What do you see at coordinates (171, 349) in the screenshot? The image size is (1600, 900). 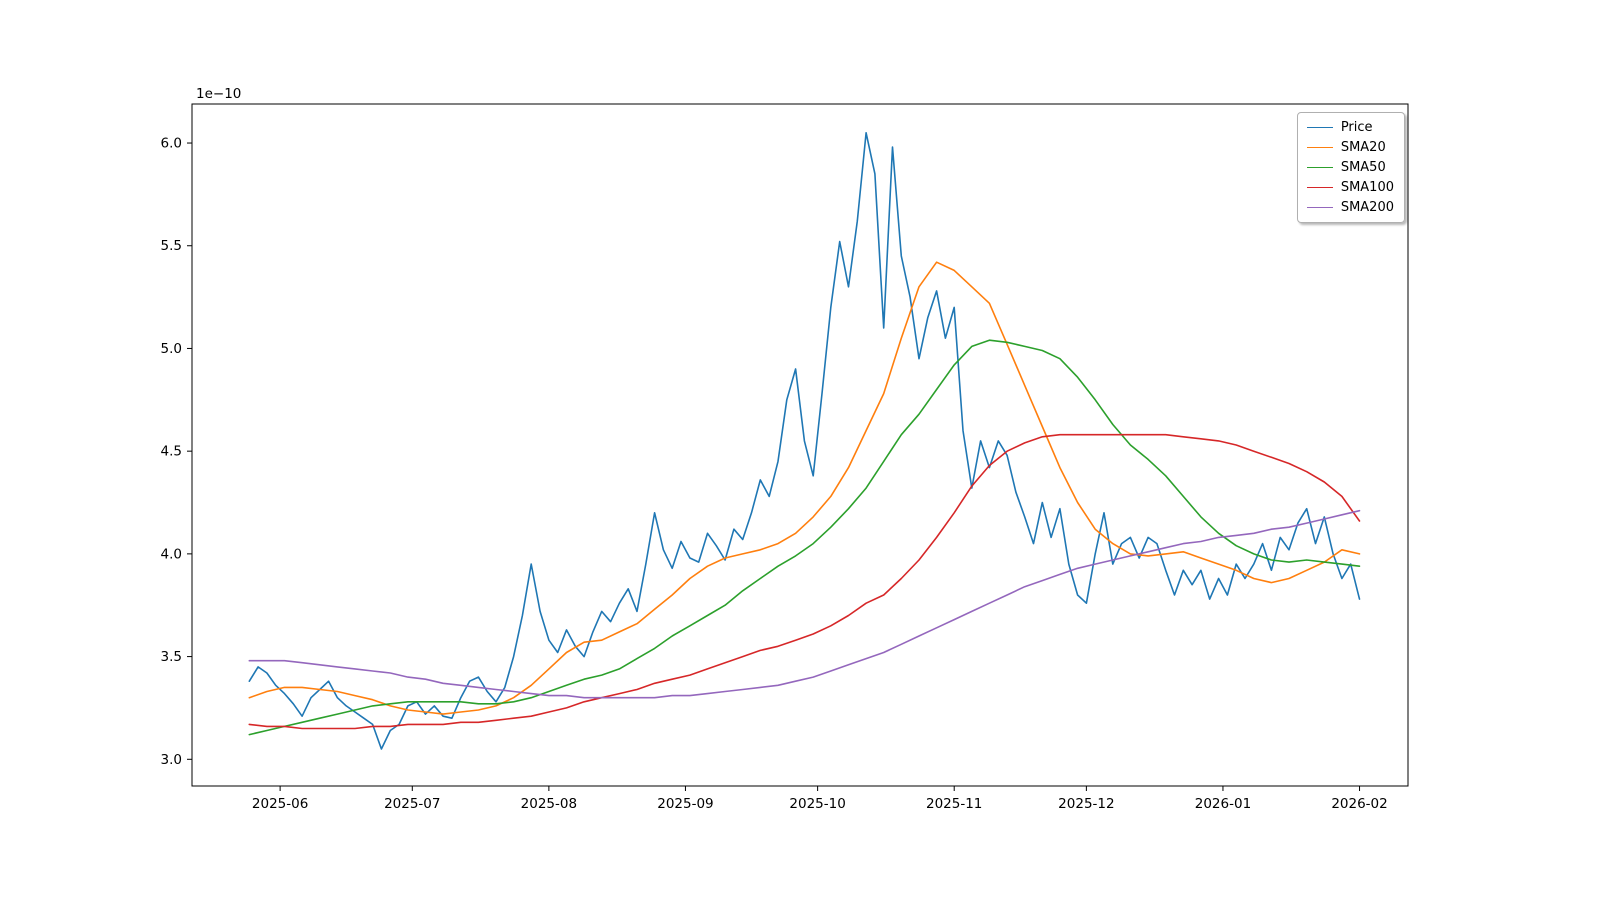 I see `y-tick-label: 5.0` at bounding box center [171, 349].